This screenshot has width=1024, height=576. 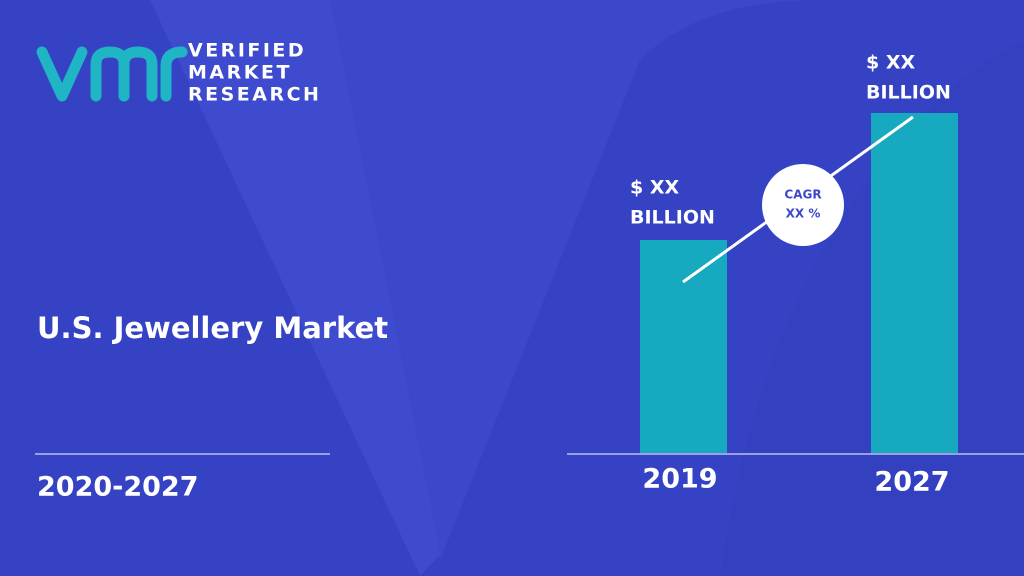 What do you see at coordinates (240, 73) in the screenshot?
I see `logo-text: MARKET` at bounding box center [240, 73].